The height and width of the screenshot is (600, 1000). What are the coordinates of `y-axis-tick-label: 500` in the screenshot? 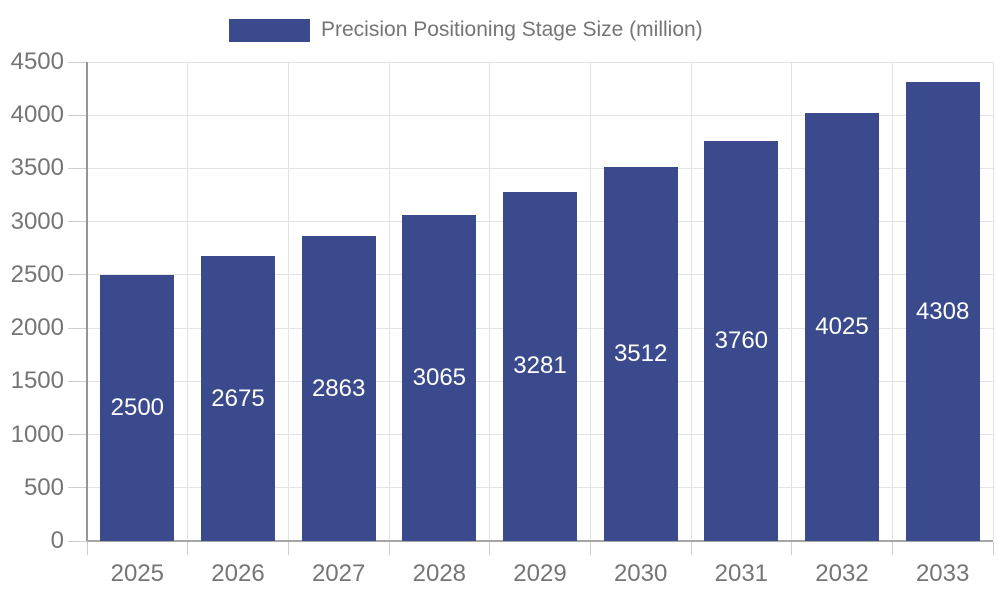 It's located at (43, 487).